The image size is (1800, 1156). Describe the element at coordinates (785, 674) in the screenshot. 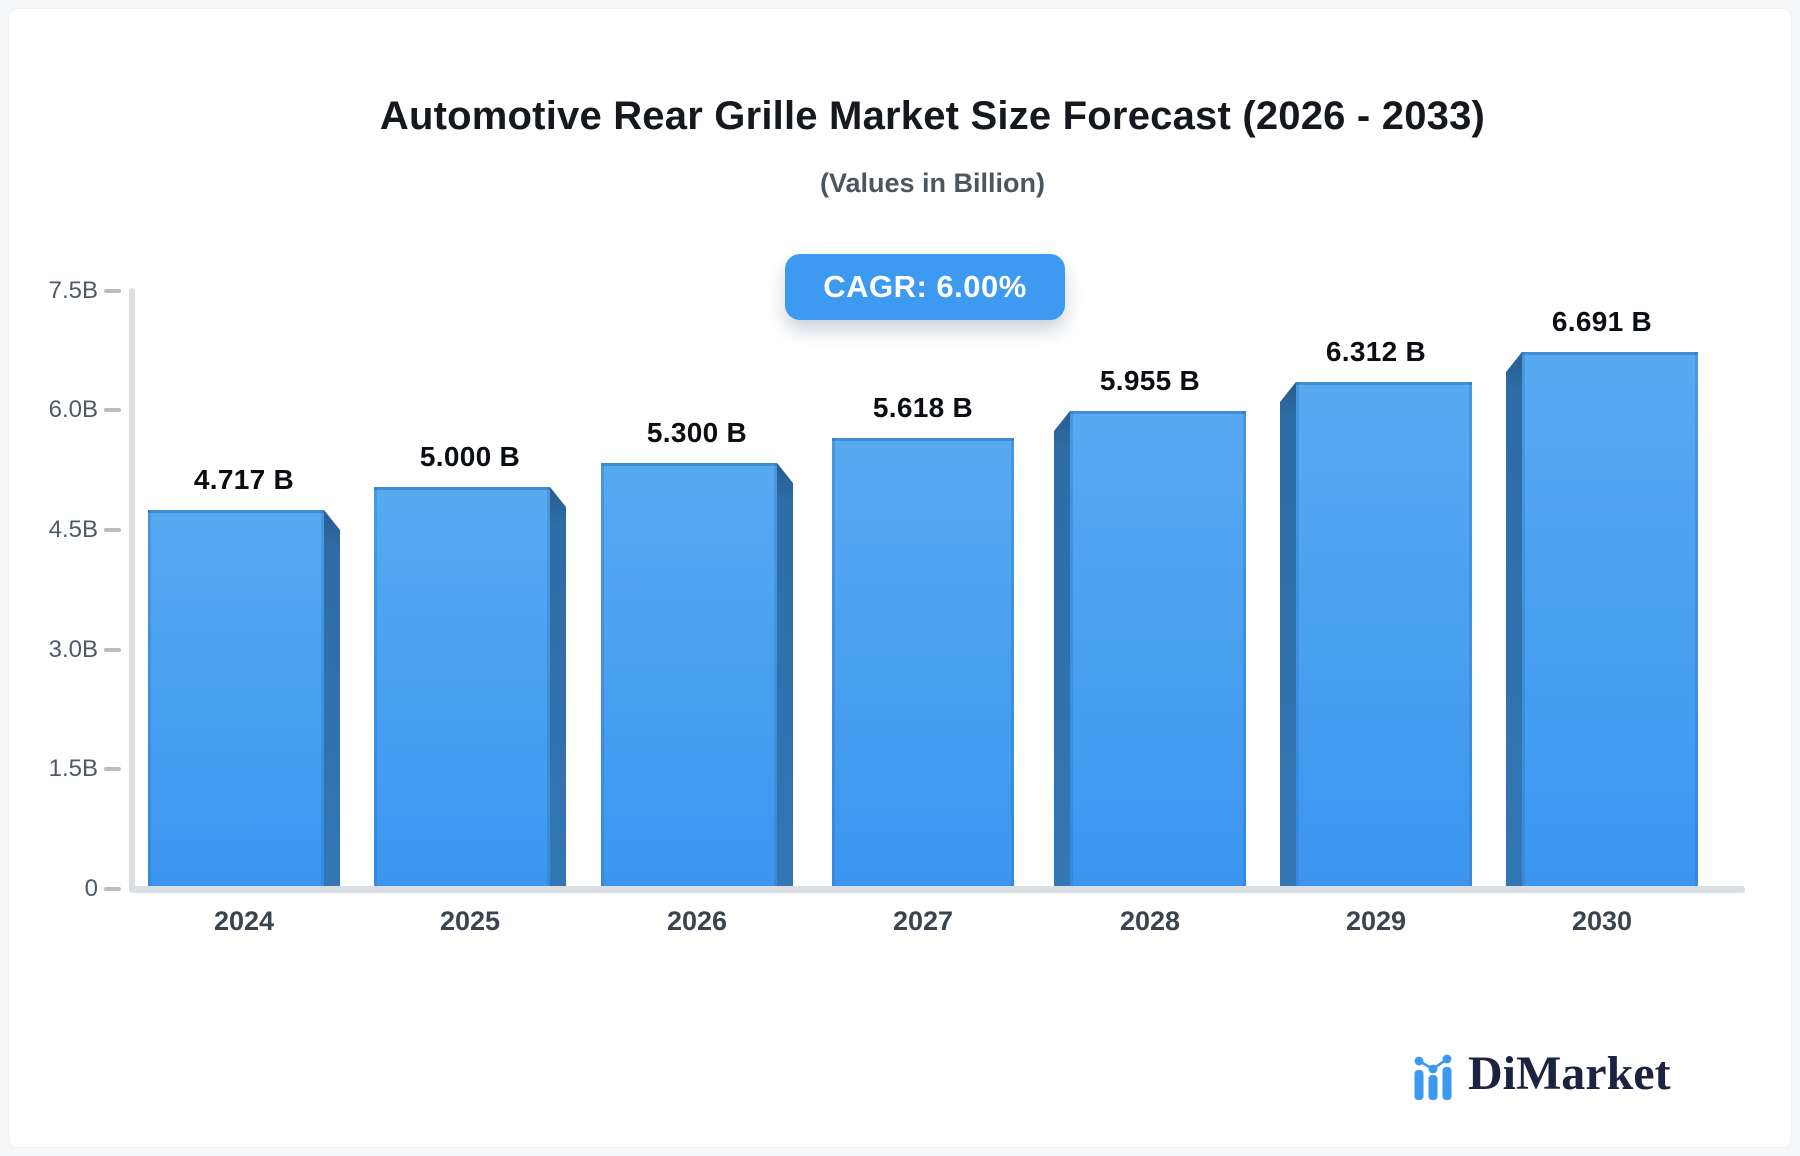

I see `bar-3d-side-2026` at that location.